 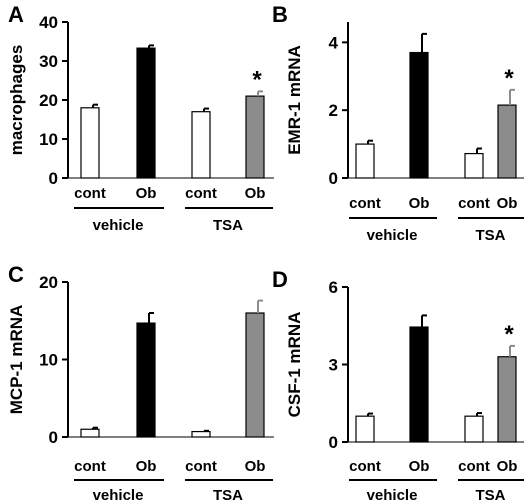 What do you see at coordinates (333, 110) in the screenshot?
I see `y-tick-label: 2` at bounding box center [333, 110].